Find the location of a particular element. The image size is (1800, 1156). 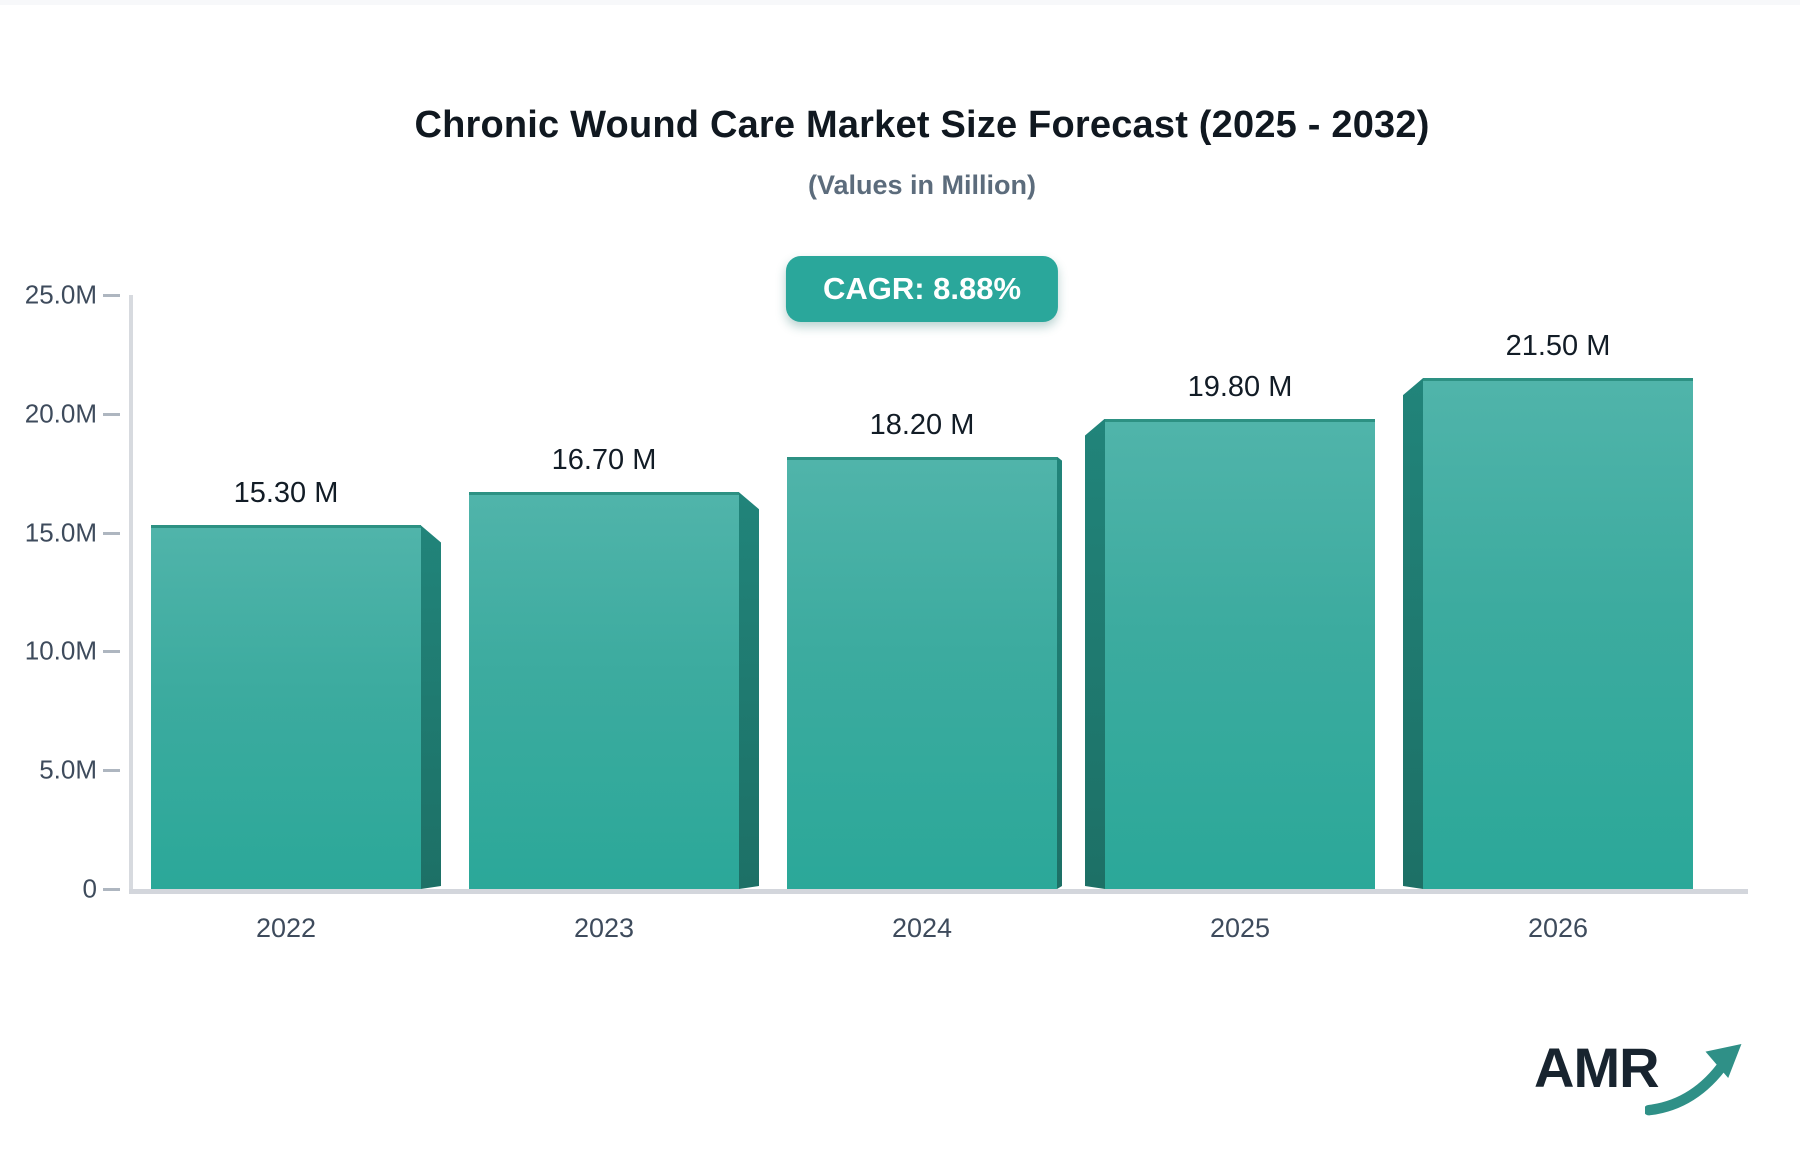

y-axis-line is located at coordinates (131, 593).